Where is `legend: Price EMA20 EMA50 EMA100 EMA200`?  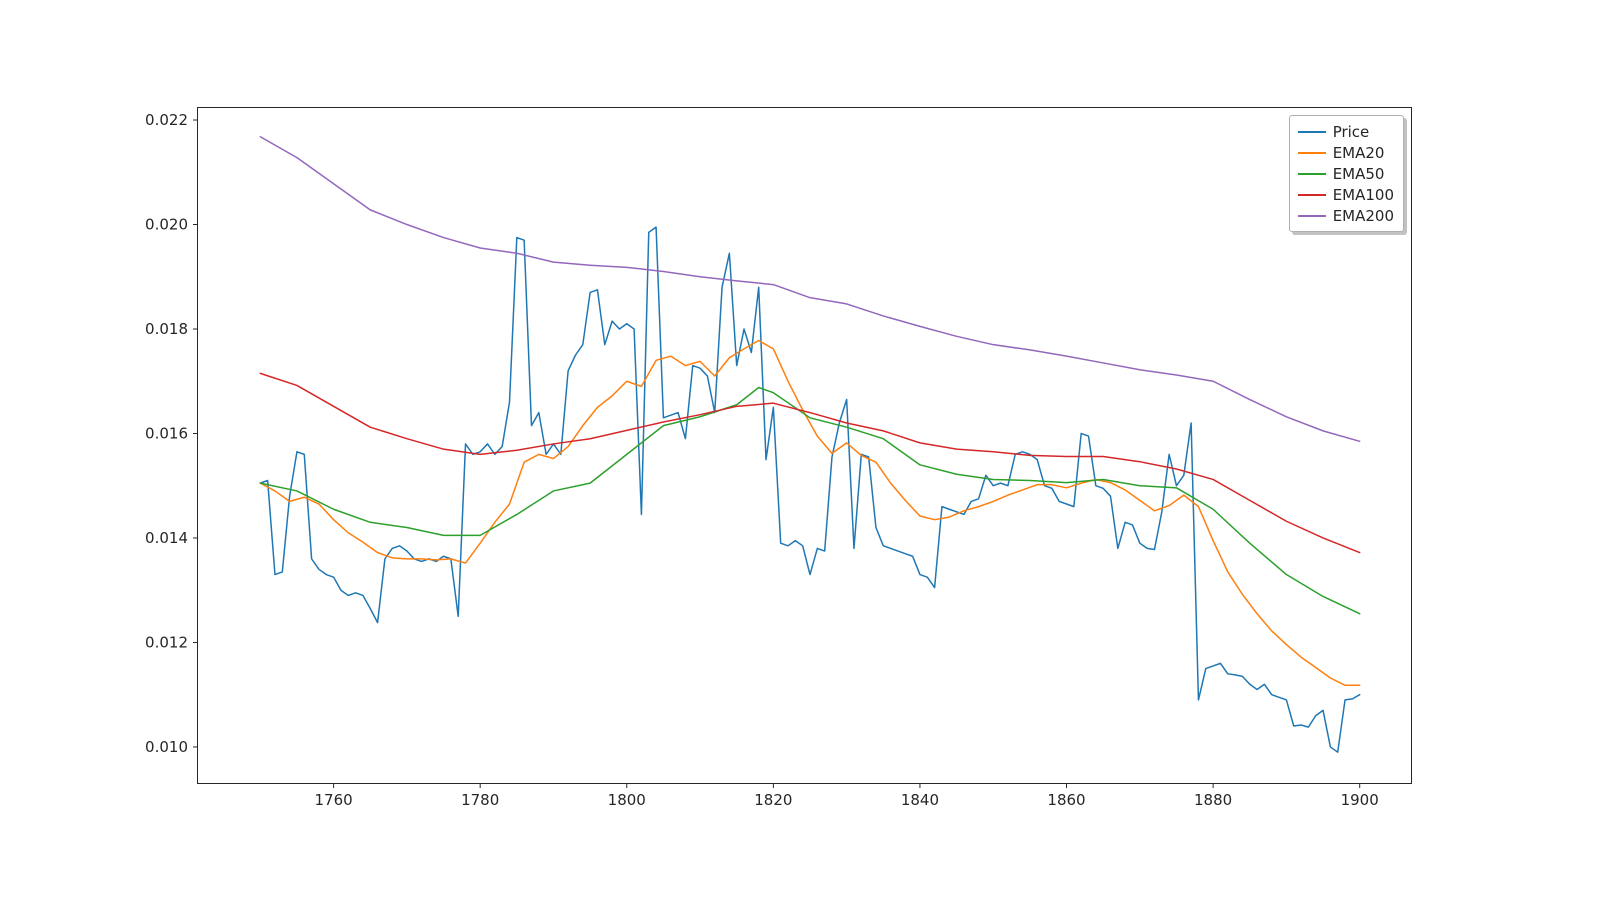 legend: Price EMA20 EMA50 EMA100 EMA200 is located at coordinates (1346, 173).